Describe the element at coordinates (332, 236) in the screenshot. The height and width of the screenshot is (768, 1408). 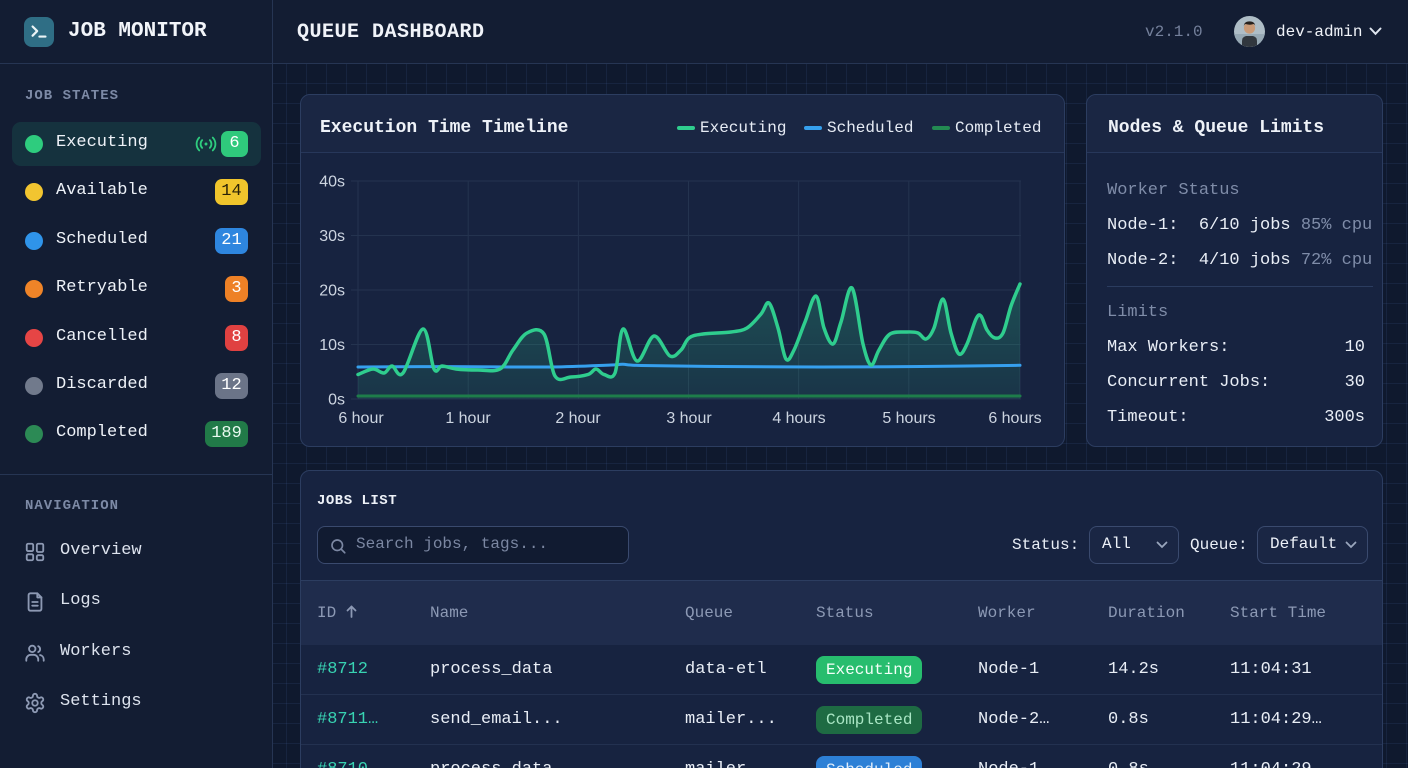
I see `svg-text: 30s` at that location.